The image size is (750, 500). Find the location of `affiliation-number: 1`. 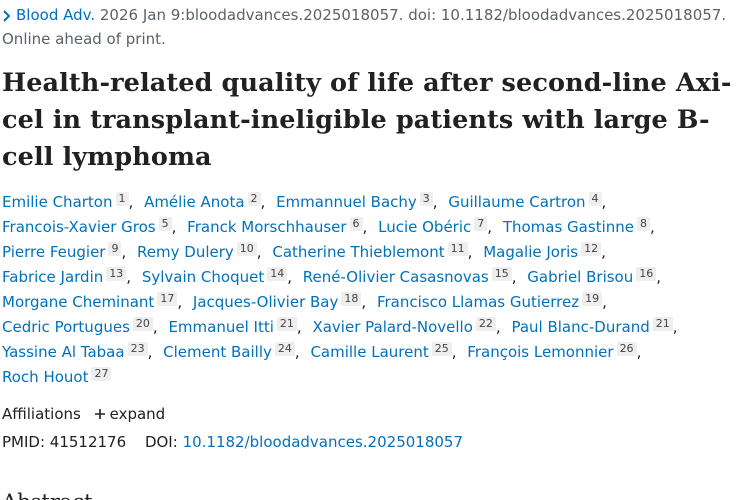

affiliation-number: 1 is located at coordinates (122, 199).